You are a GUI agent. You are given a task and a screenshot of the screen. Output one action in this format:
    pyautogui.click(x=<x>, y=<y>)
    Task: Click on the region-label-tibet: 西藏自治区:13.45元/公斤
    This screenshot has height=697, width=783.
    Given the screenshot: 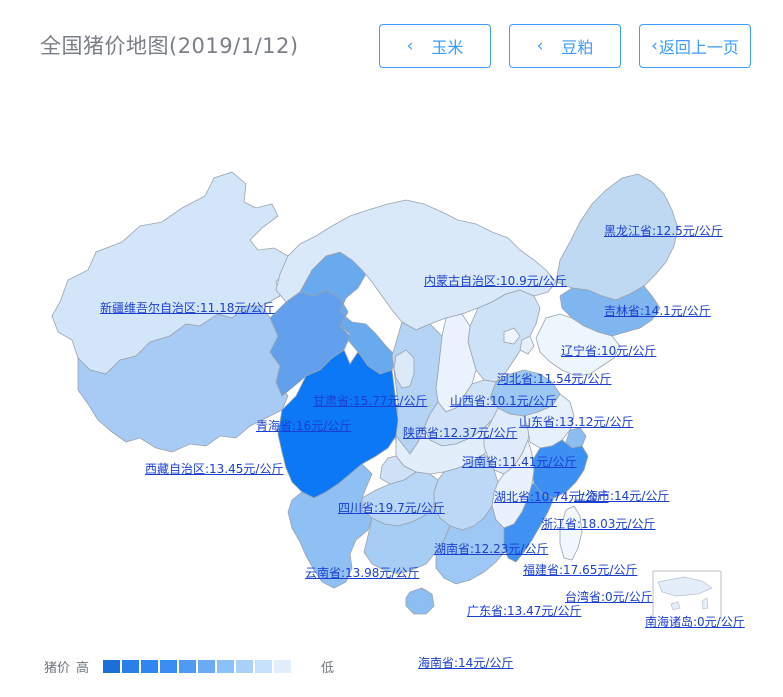 What is the action you would take?
    pyautogui.click(x=214, y=469)
    